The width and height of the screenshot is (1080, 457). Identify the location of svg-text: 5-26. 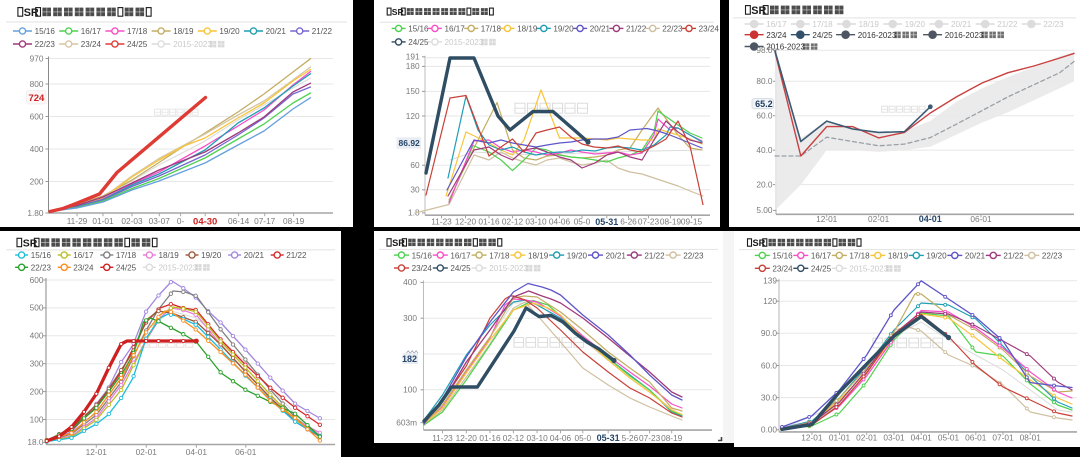
(630, 438).